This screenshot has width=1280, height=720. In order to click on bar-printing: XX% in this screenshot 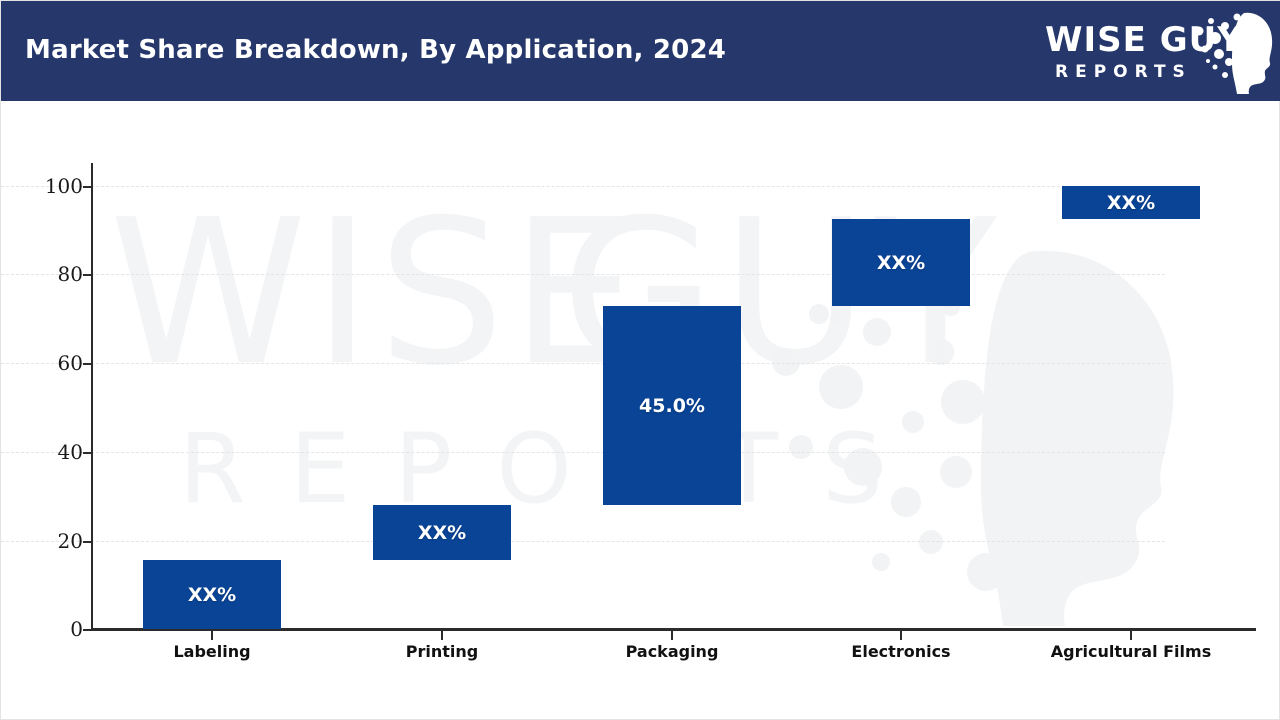, I will do `click(442, 532)`.